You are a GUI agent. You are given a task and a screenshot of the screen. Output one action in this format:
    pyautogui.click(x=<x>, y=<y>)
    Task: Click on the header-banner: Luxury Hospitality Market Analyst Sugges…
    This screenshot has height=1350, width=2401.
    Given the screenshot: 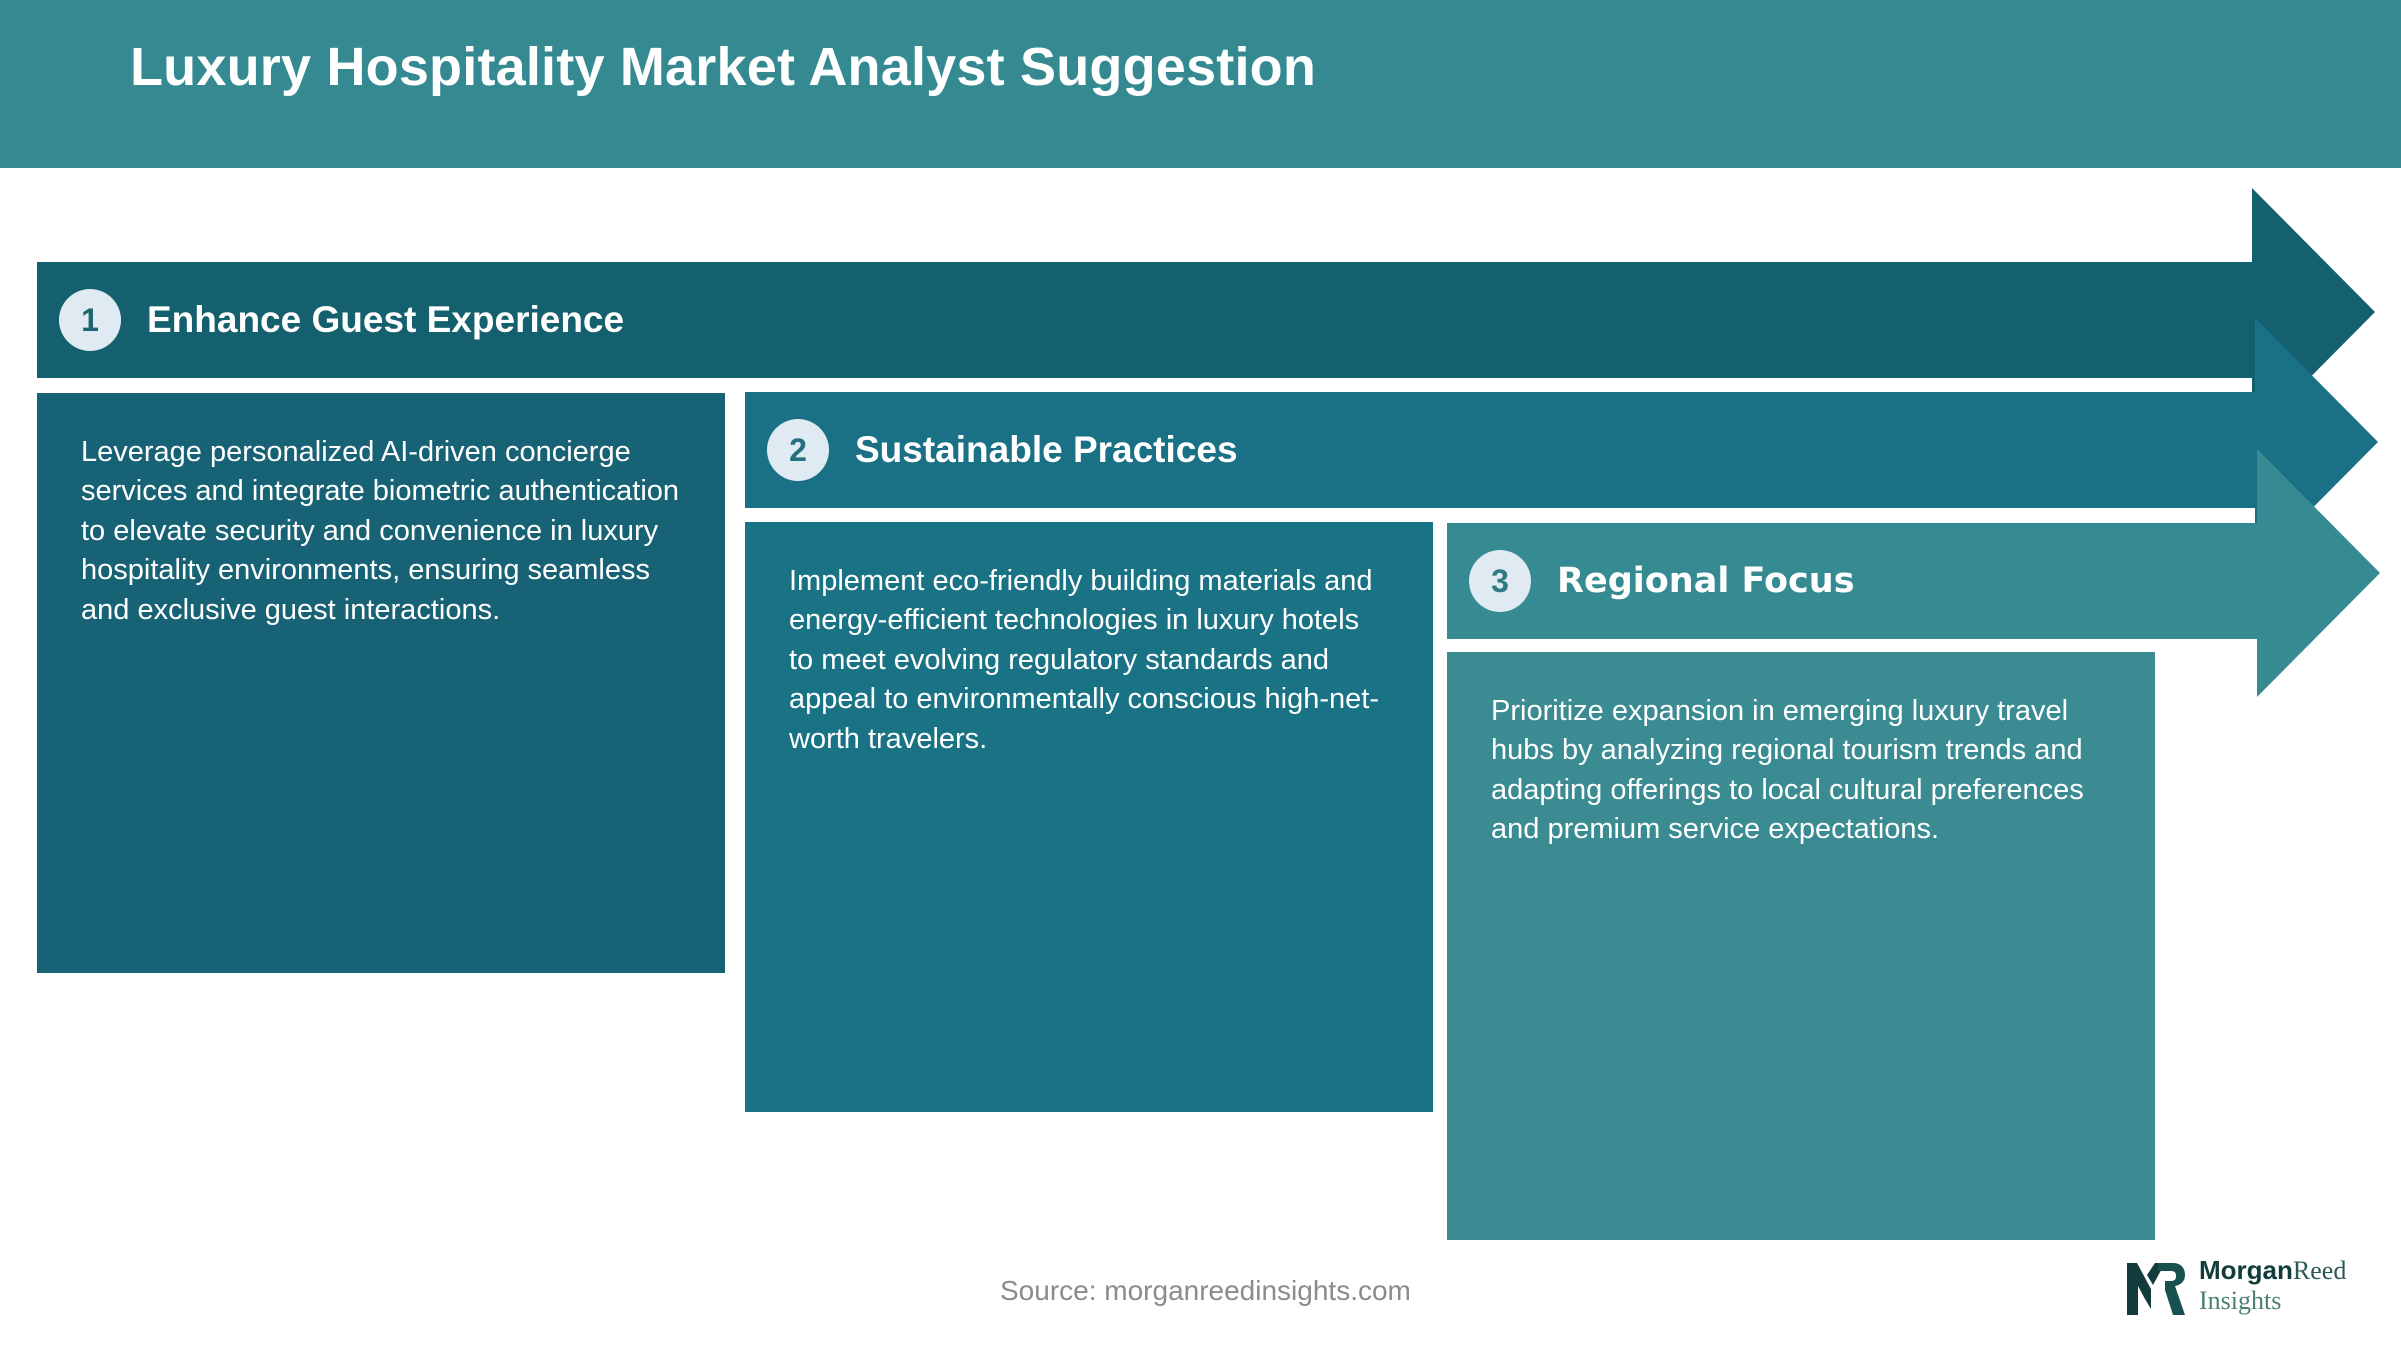 What is the action you would take?
    pyautogui.click(x=1200, y=84)
    